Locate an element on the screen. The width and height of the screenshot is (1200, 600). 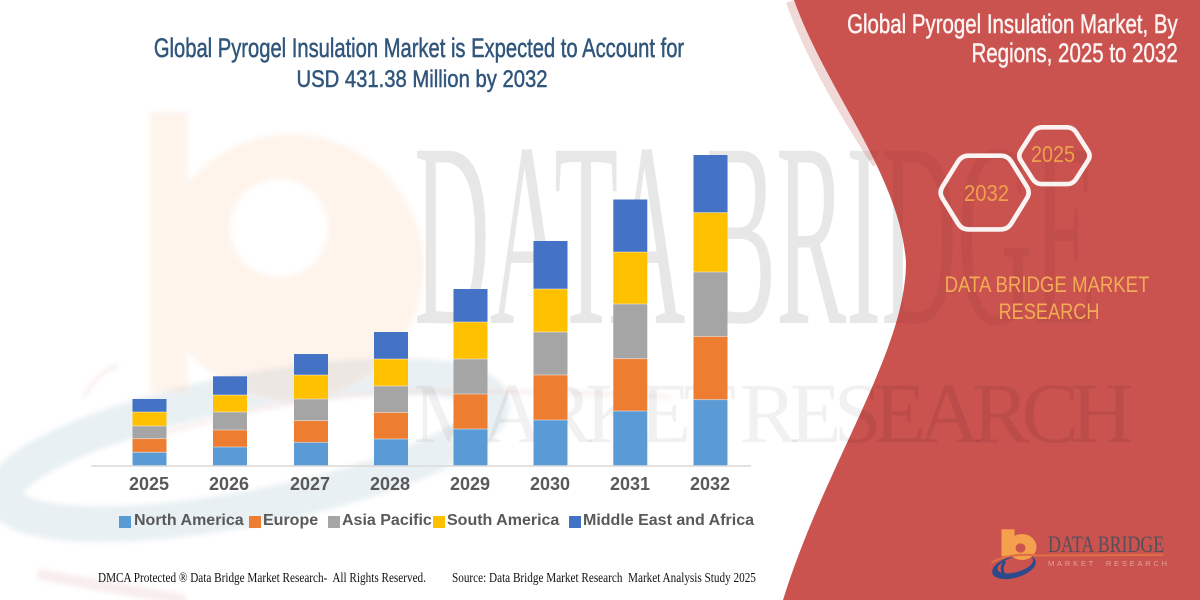
svg-text: 2025 is located at coordinates (1053, 154).